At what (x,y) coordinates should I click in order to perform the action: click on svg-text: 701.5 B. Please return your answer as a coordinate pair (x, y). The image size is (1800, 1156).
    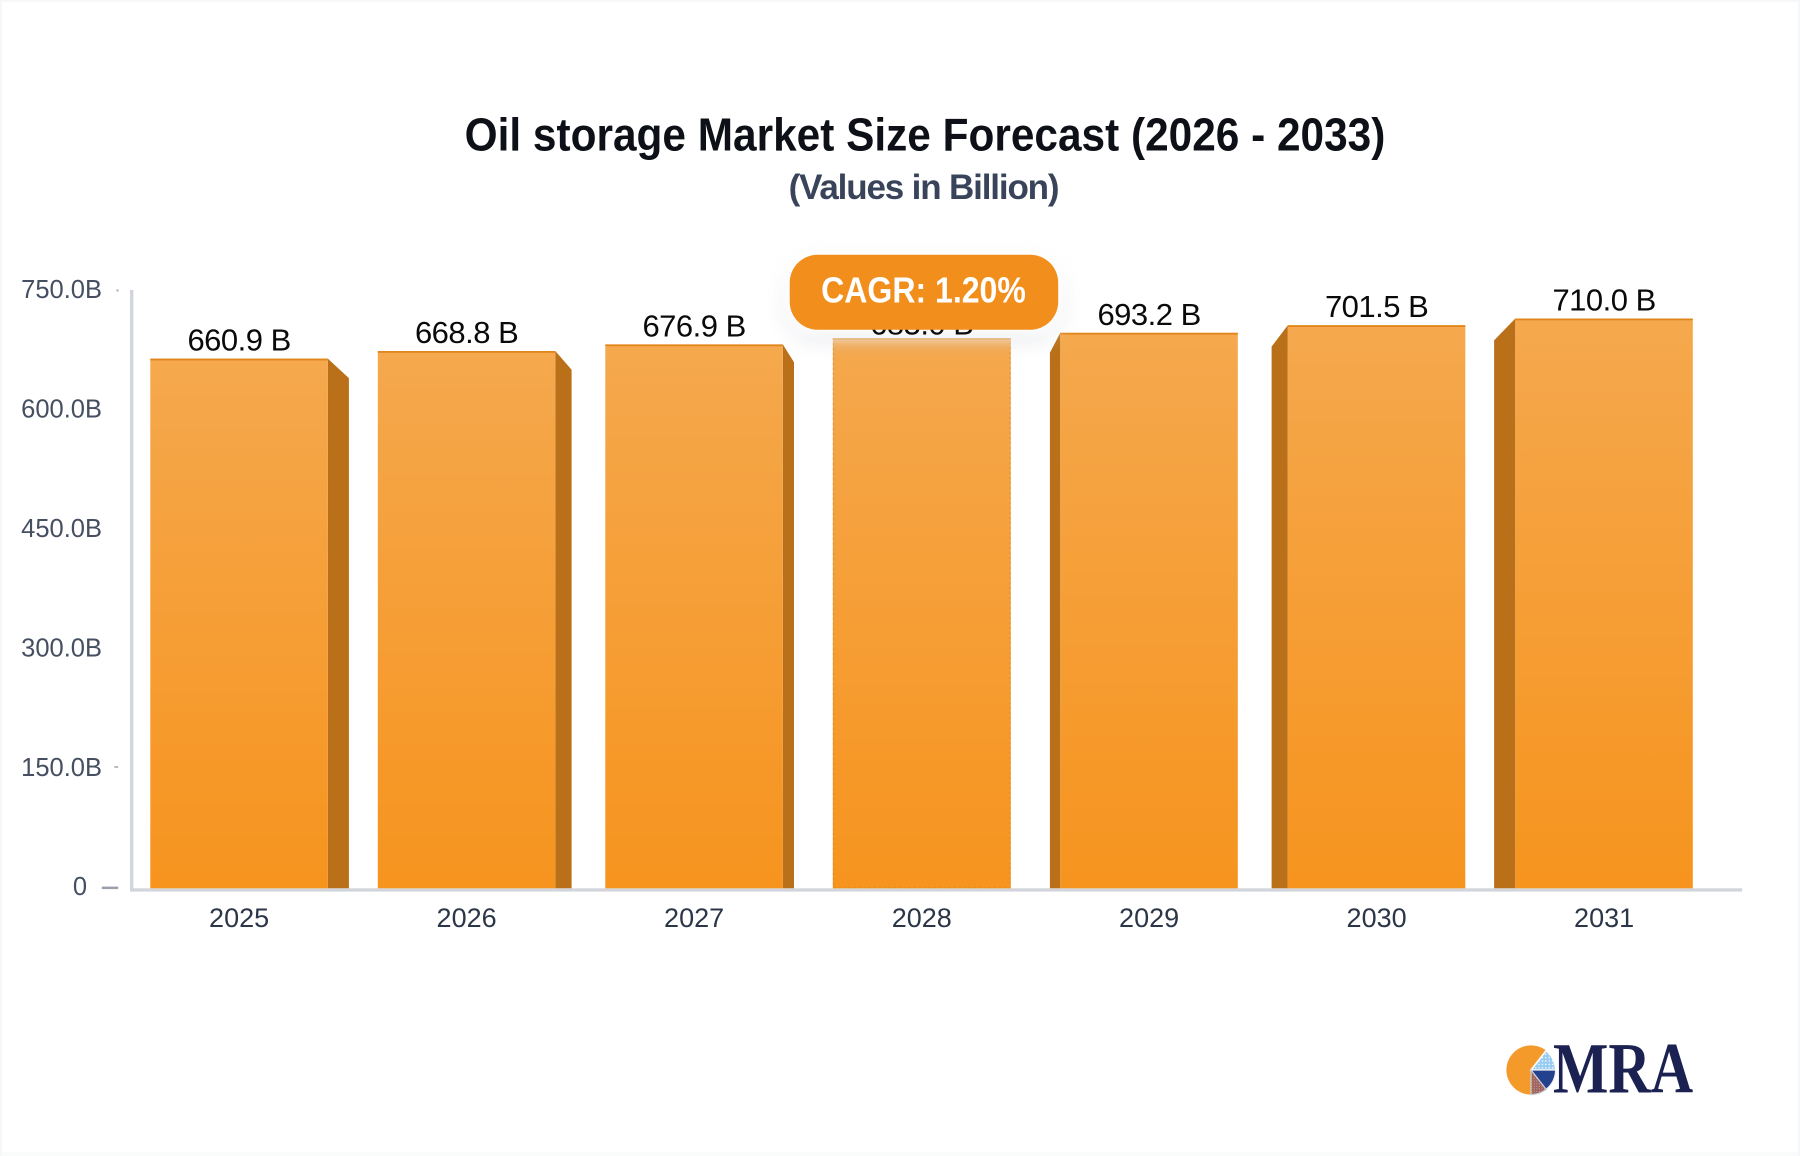
    Looking at the image, I should click on (1376, 306).